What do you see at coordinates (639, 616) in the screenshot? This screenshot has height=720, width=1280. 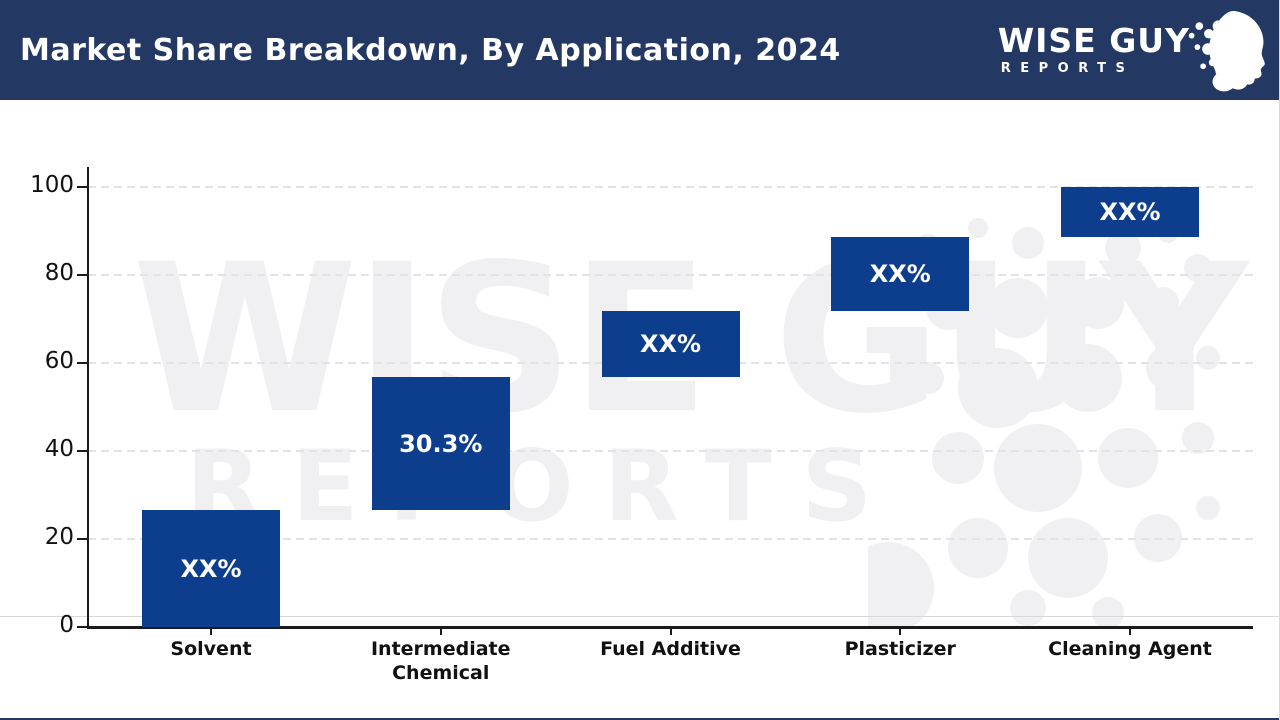 I see `bottom-divider` at bounding box center [639, 616].